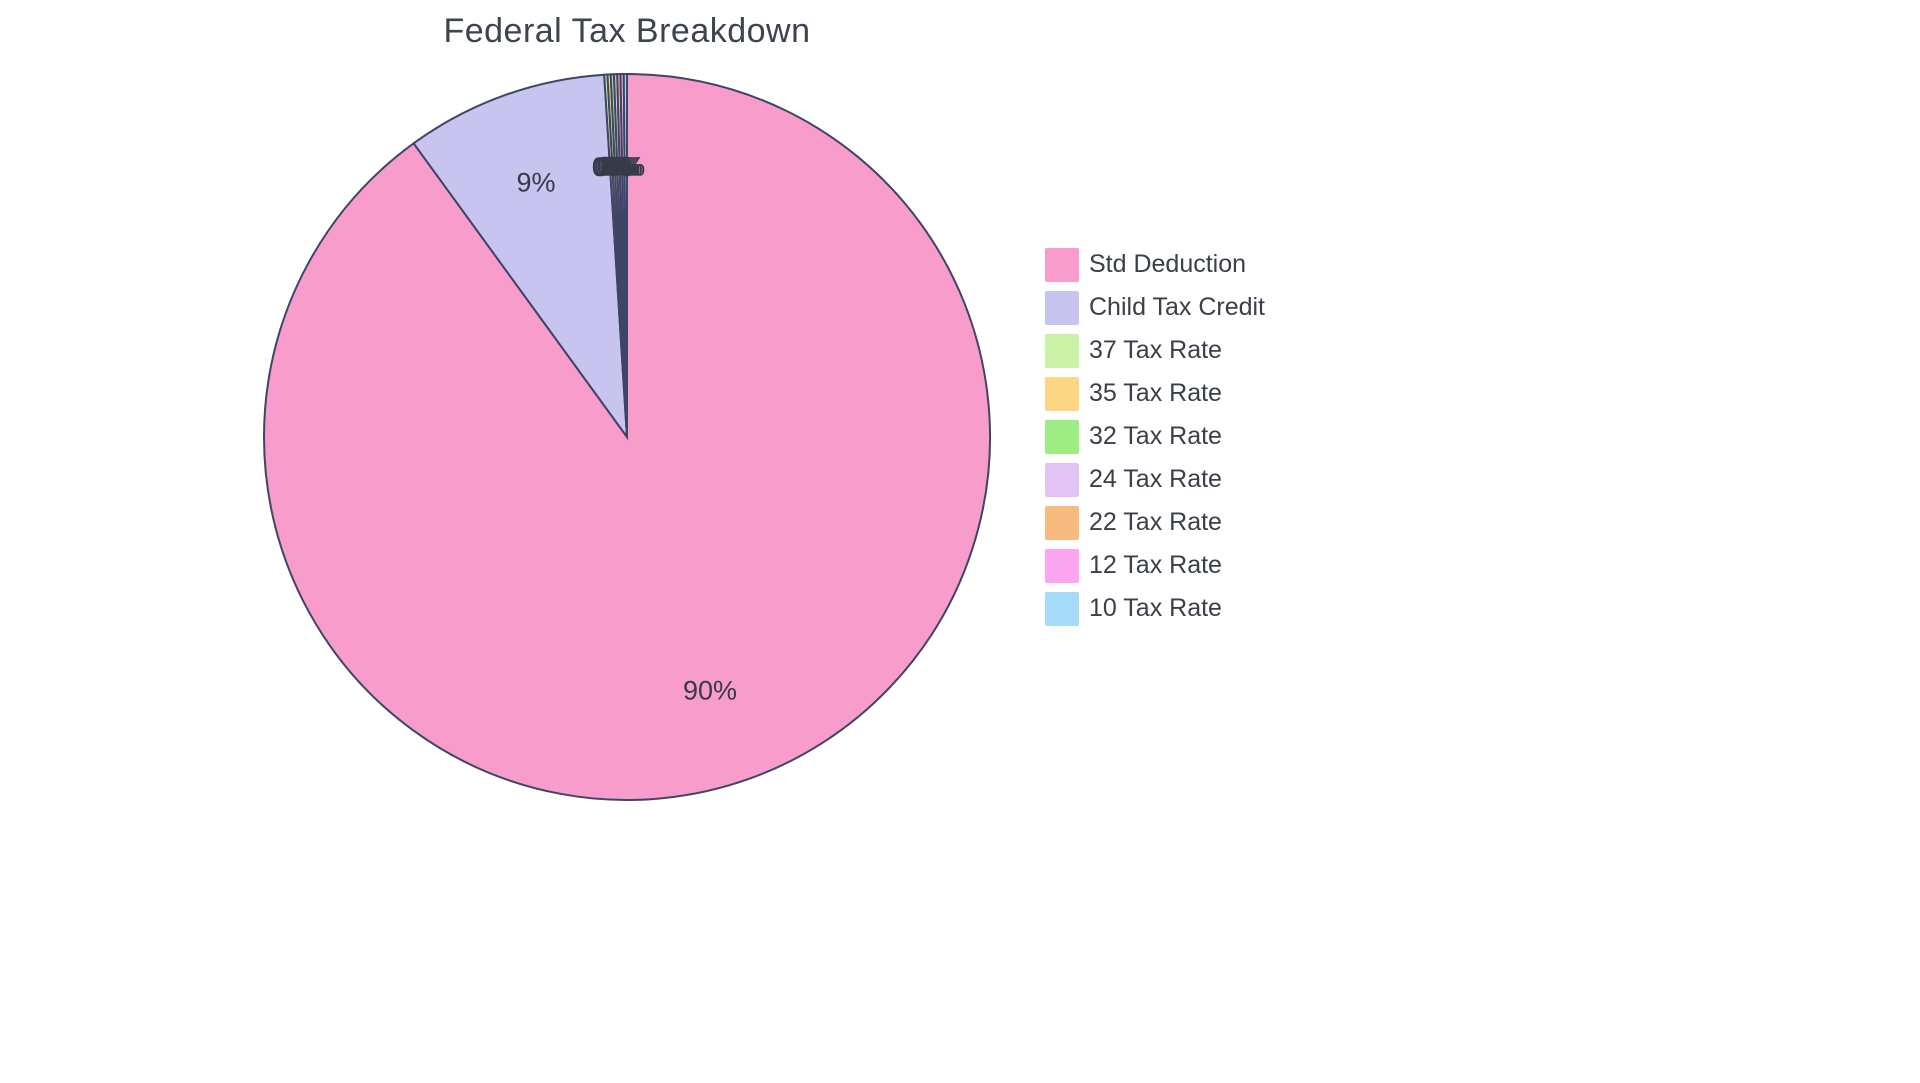  I want to click on legend-item: 10 Tax Rate, so click(1155, 608).